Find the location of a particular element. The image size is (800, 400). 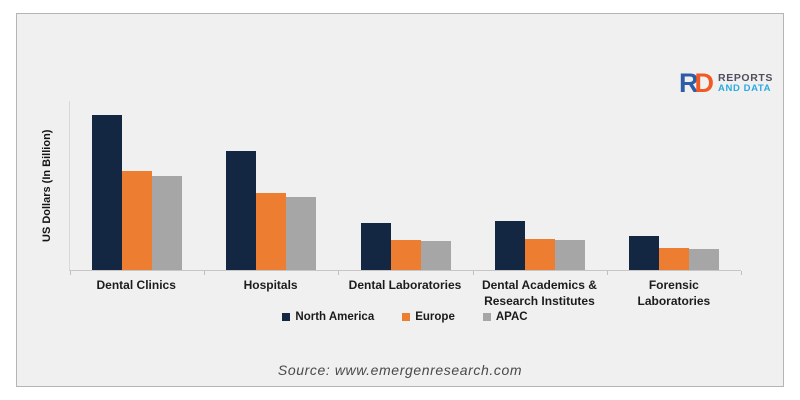

logo-wordmark: REPORTS AND DATA is located at coordinates (745, 83).